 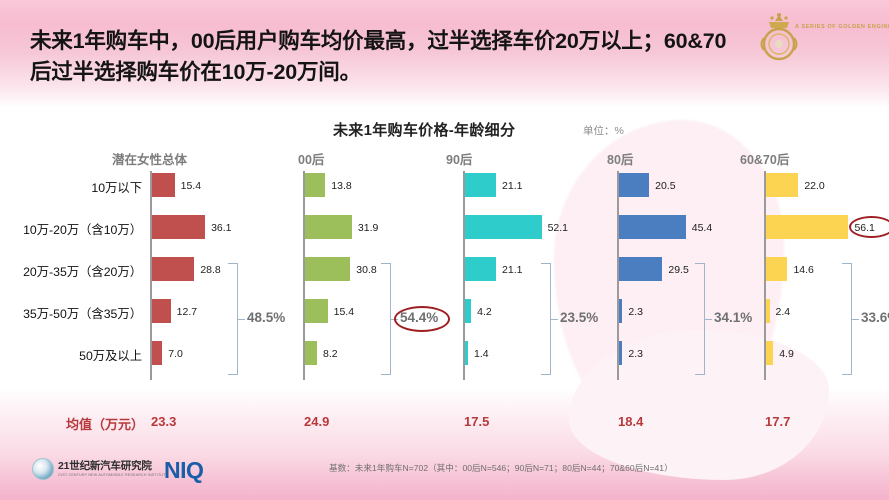 What do you see at coordinates (481, 354) in the screenshot?
I see `bar-value-label: 1.4` at bounding box center [481, 354].